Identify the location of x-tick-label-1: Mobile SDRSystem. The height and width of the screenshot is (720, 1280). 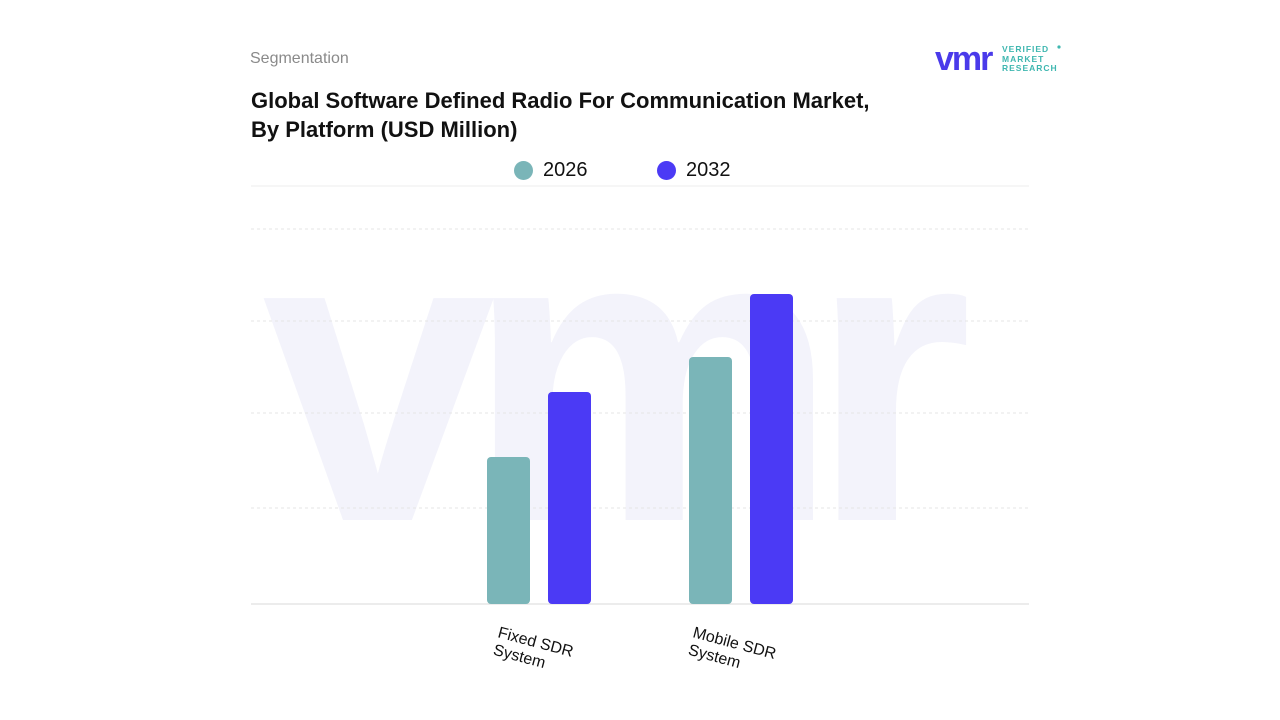
(732, 652).